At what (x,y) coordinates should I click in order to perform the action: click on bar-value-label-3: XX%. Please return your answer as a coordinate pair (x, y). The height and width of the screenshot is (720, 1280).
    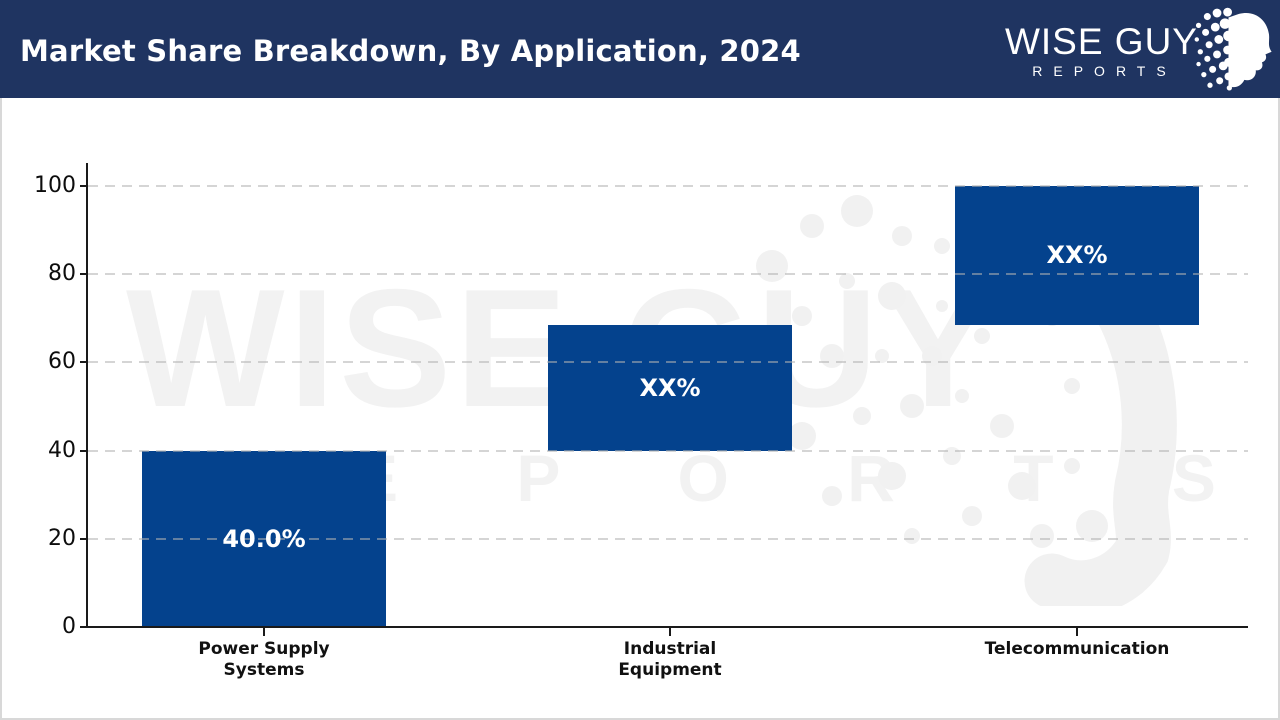
    Looking at the image, I should click on (1077, 255).